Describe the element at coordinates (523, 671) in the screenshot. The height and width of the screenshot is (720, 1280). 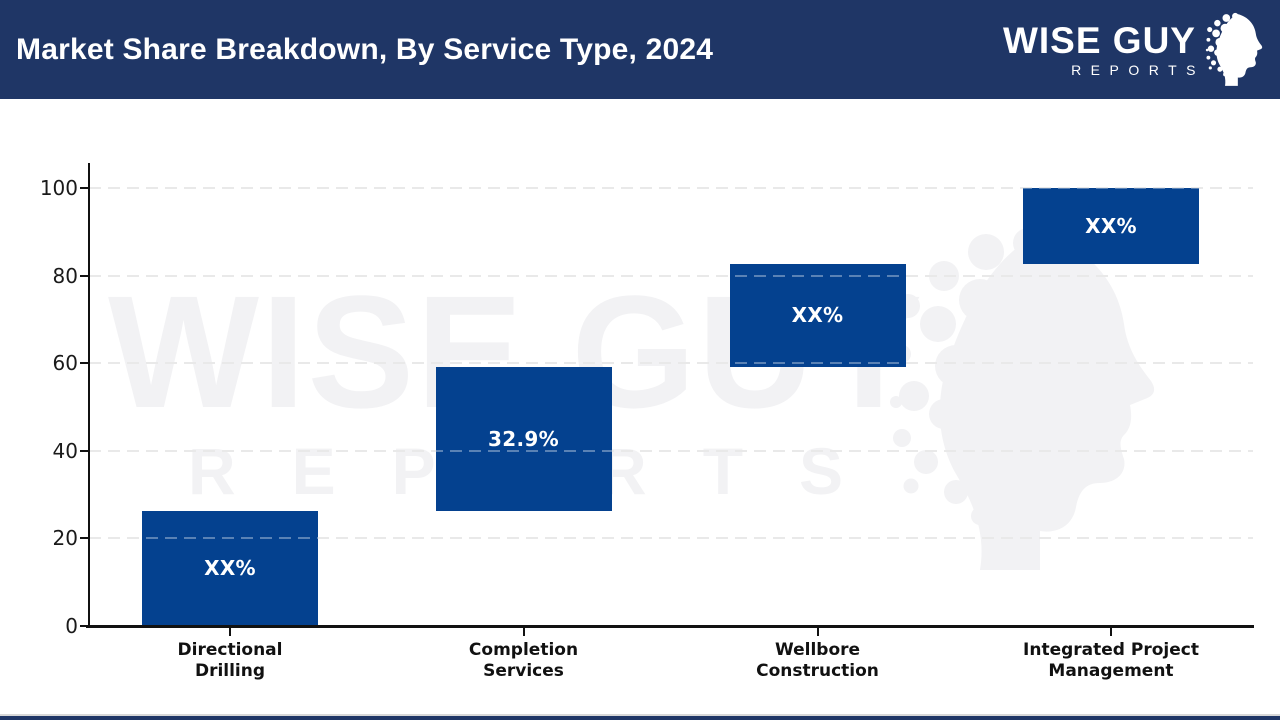
I see `category-label-line: Services` at that location.